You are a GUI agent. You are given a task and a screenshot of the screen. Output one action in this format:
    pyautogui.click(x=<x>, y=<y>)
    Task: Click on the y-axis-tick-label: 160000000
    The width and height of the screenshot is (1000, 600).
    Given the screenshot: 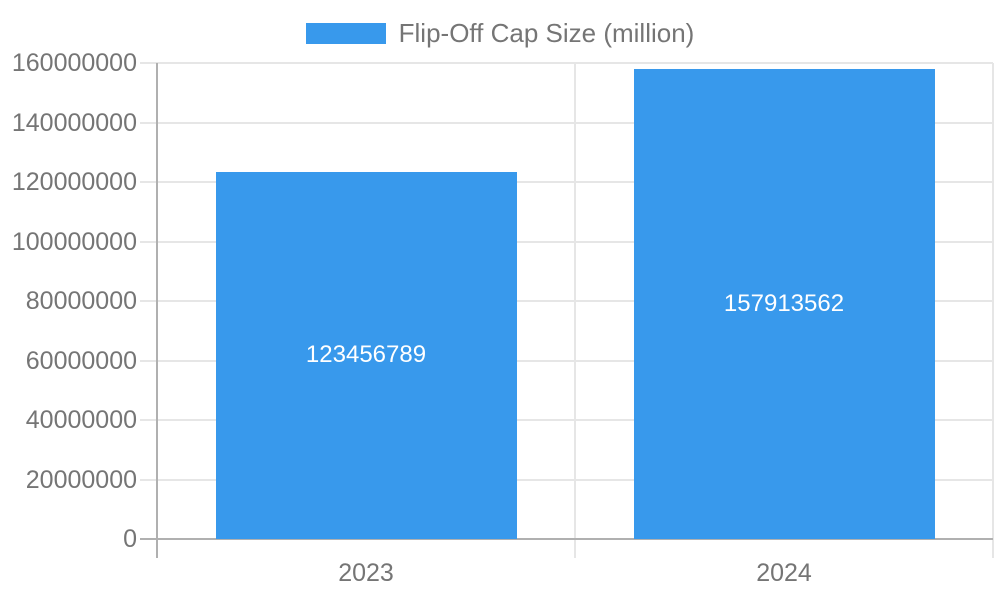 What is the action you would take?
    pyautogui.click(x=74, y=63)
    